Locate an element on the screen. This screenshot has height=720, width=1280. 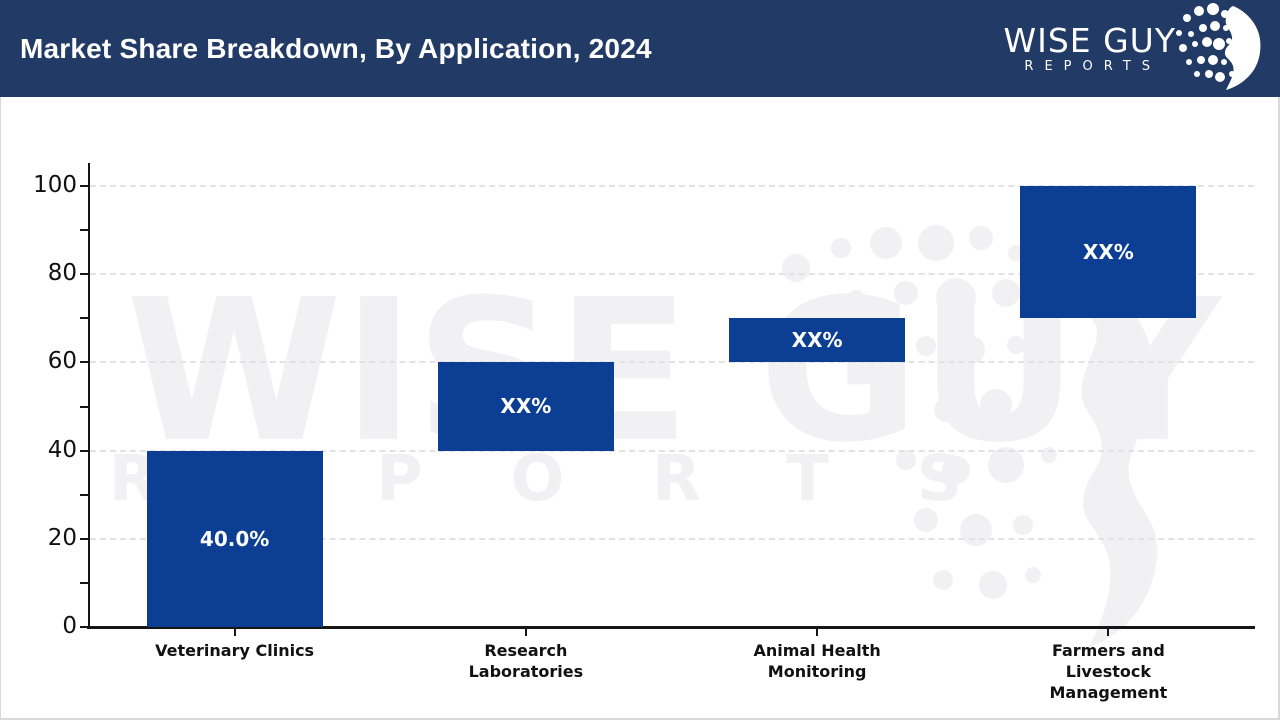
brand-subname: REPORTS is located at coordinates (1093, 66).